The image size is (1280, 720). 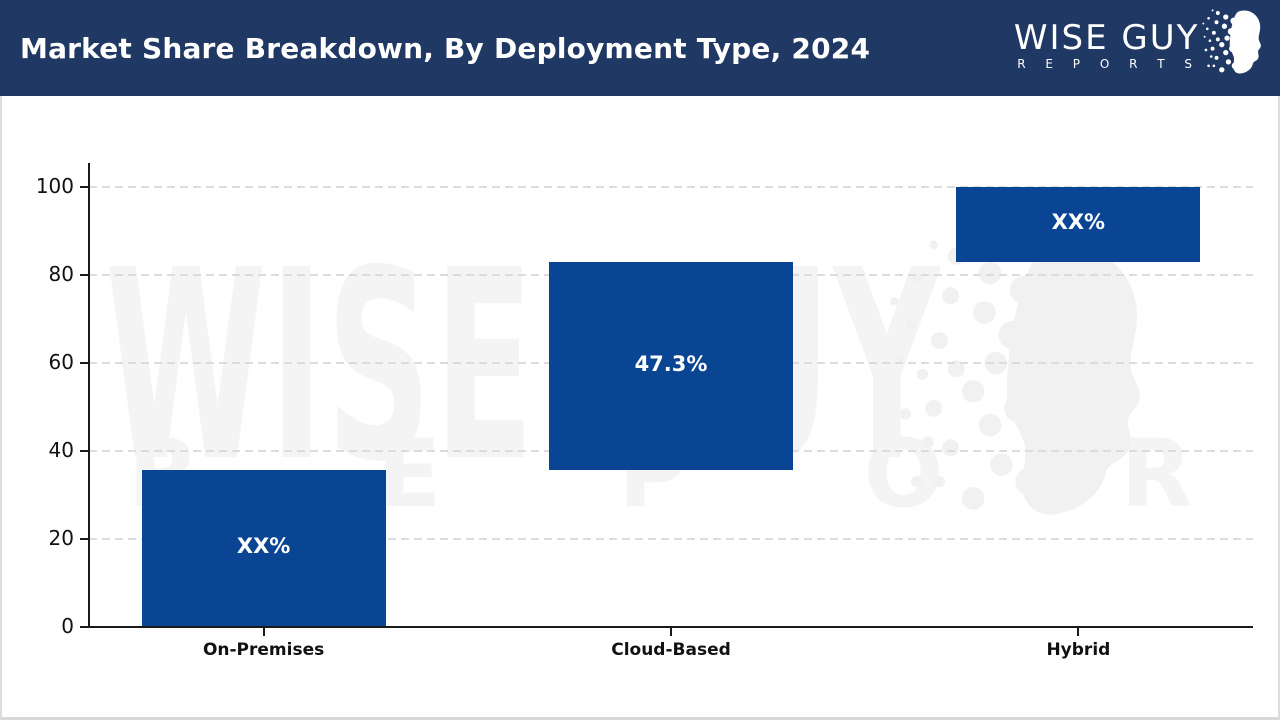 I want to click on y-tick-label: 40, so click(x=61, y=450).